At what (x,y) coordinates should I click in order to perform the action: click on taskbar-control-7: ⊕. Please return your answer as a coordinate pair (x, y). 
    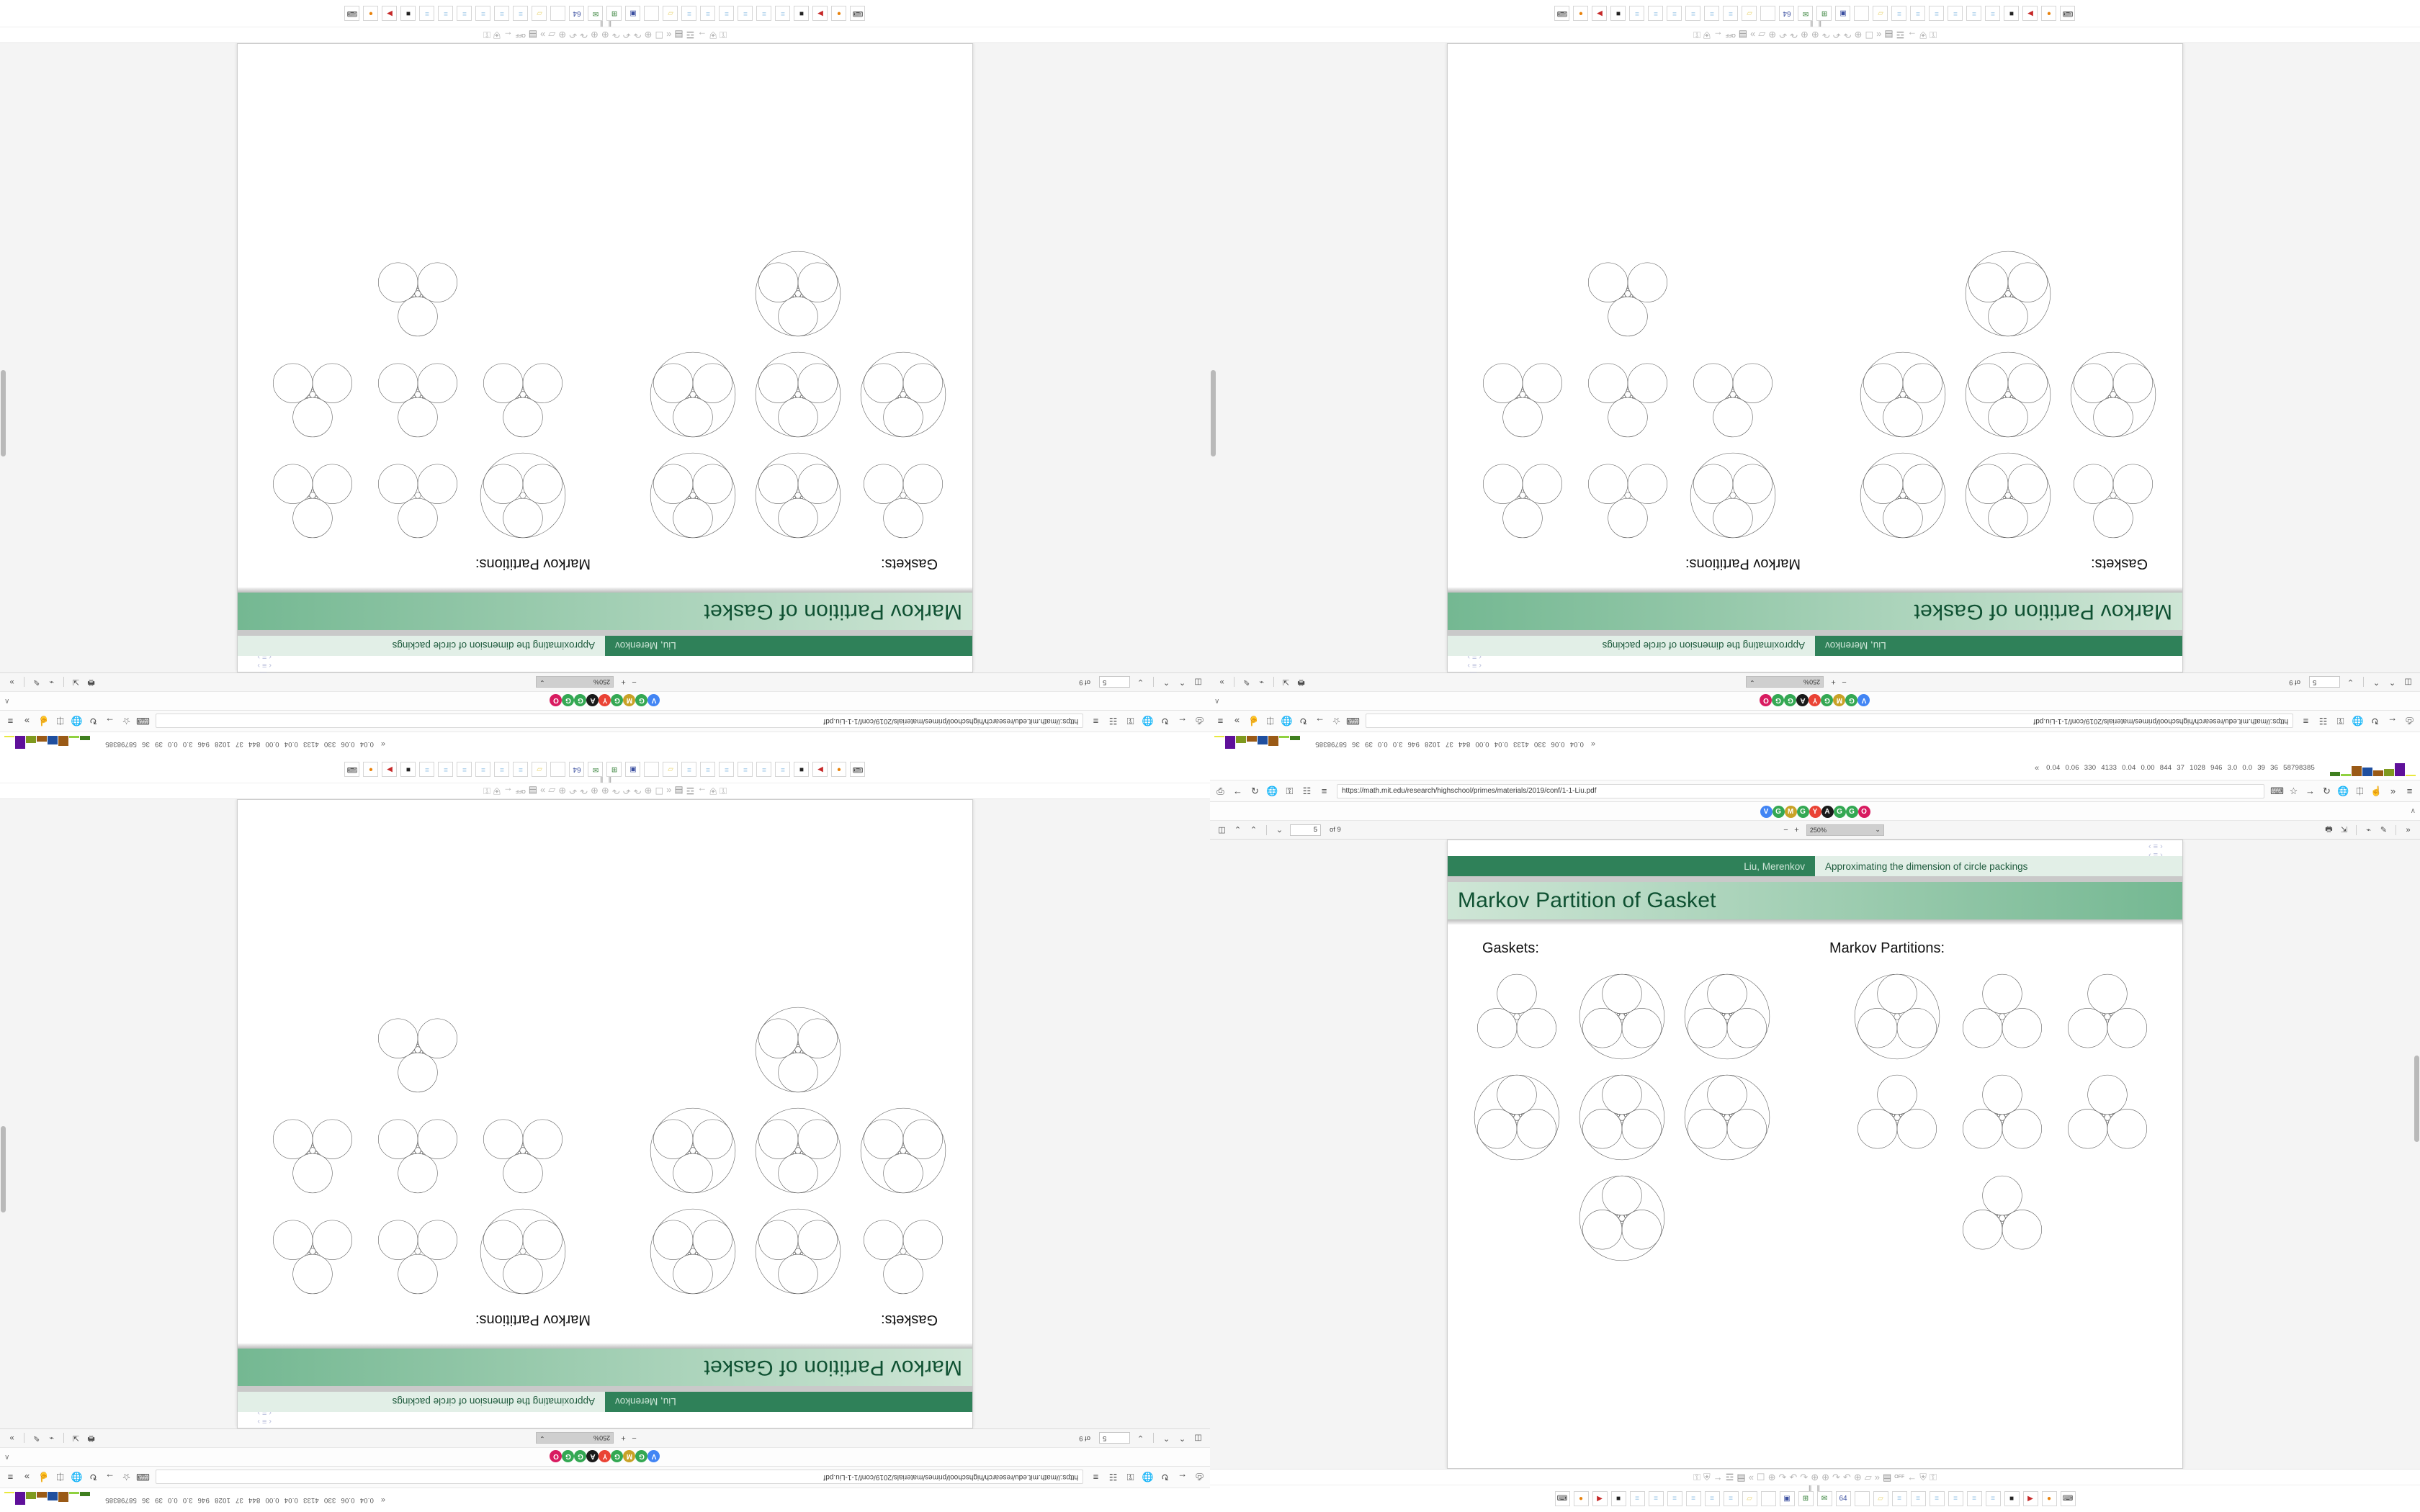
    Looking at the image, I should click on (1858, 35).